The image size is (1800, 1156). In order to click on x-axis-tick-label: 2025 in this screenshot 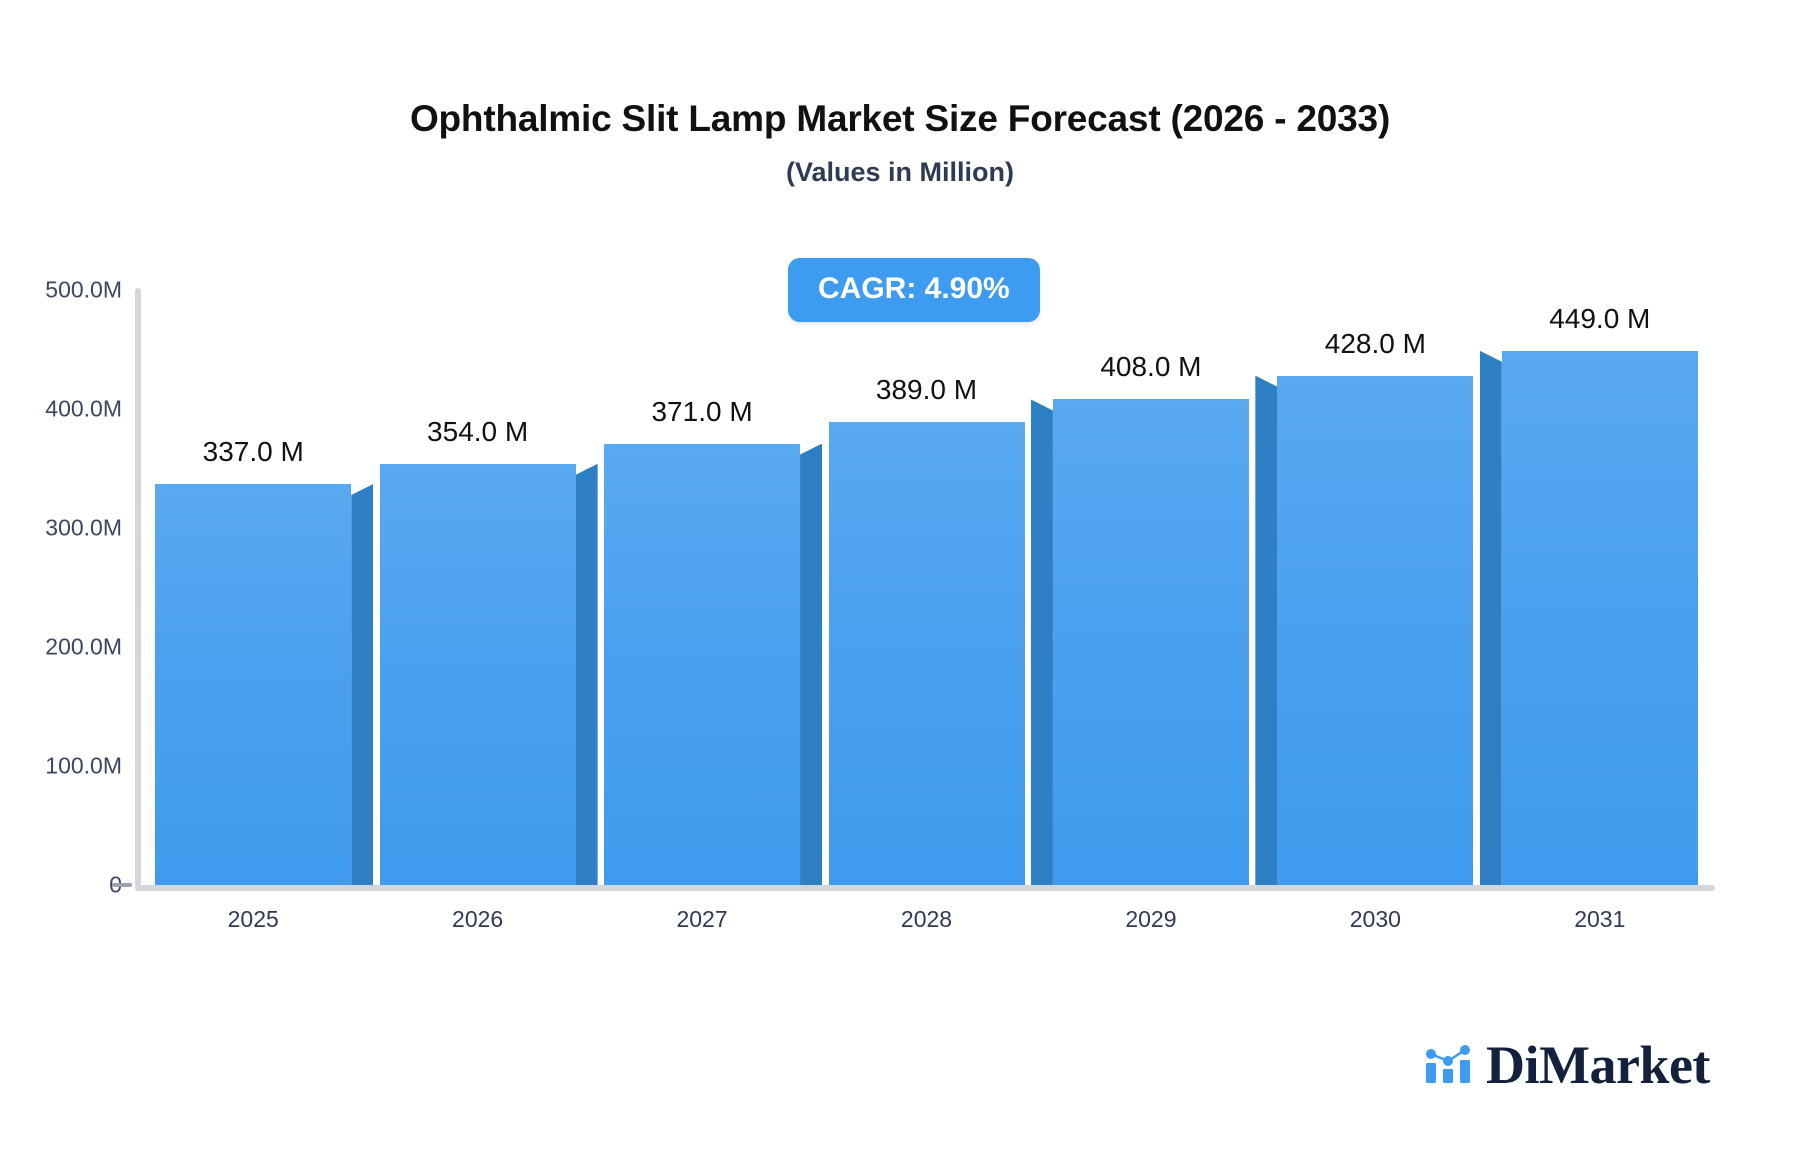, I will do `click(253, 919)`.